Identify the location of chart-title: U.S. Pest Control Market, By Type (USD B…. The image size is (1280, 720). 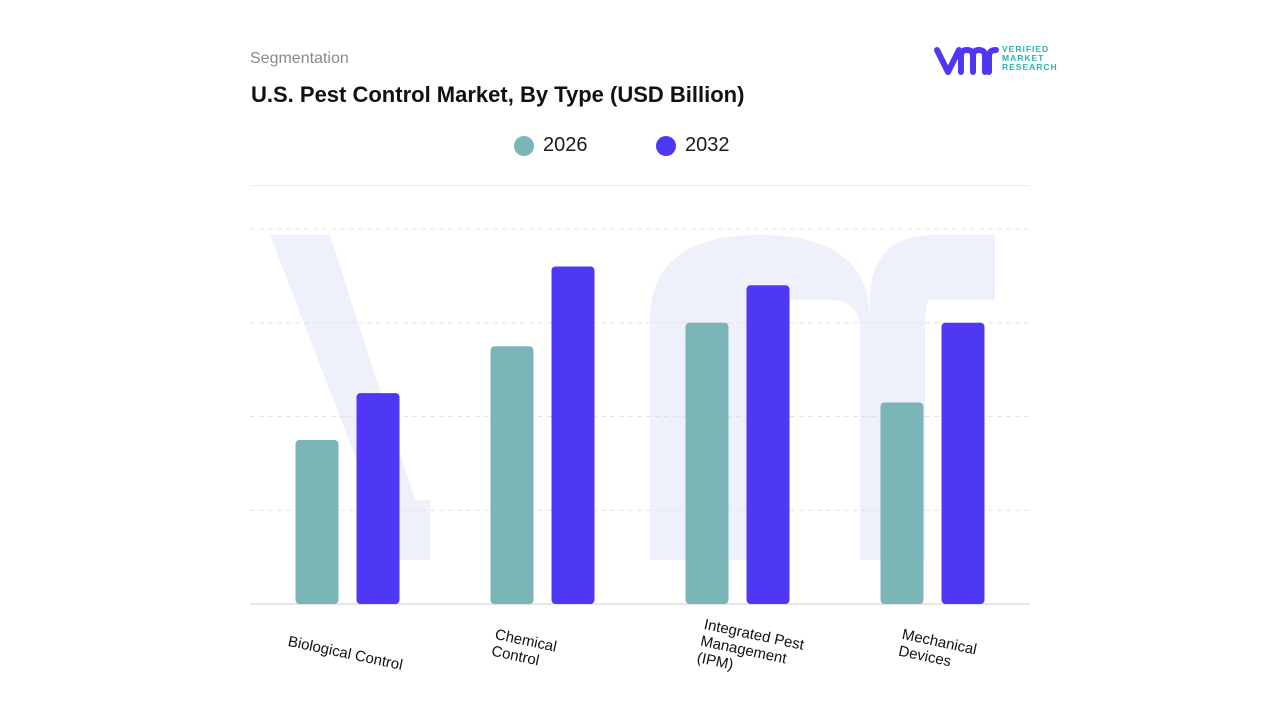
(498, 94).